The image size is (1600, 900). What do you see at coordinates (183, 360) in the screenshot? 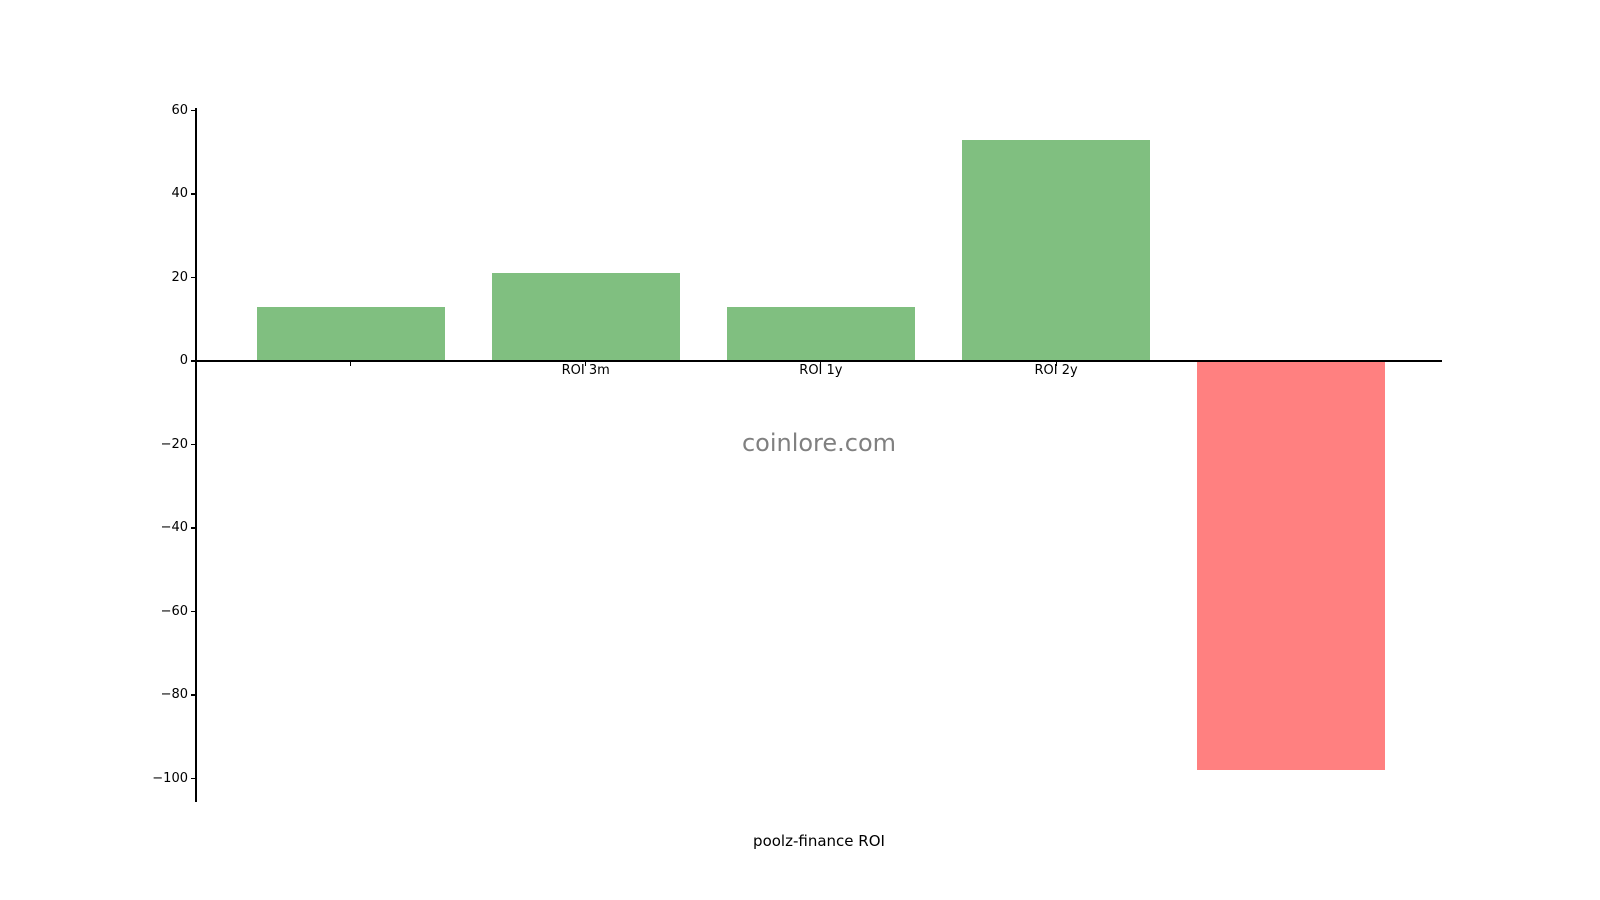
I see `y-tick-label: 0` at bounding box center [183, 360].